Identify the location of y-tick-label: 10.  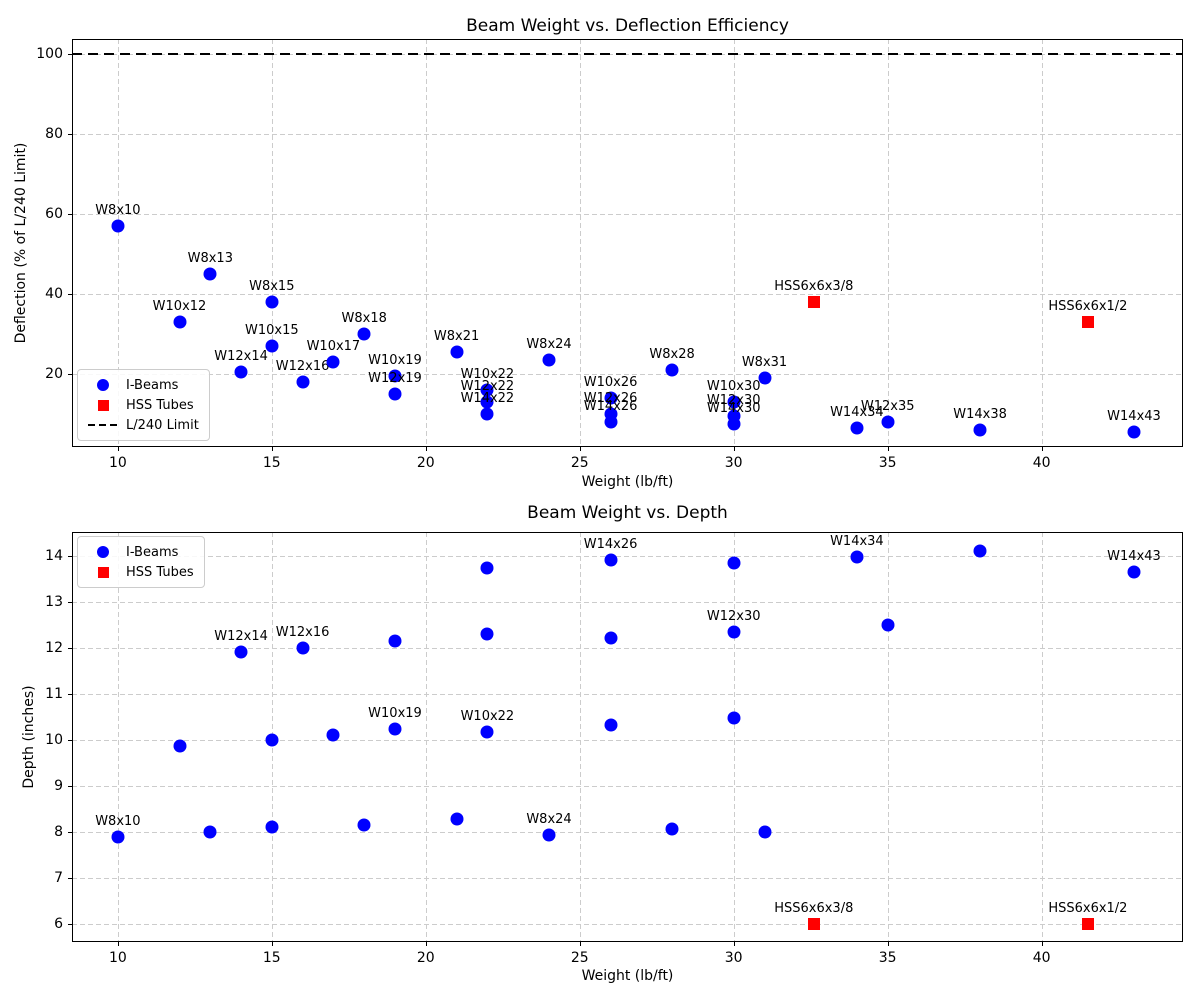
(54, 739).